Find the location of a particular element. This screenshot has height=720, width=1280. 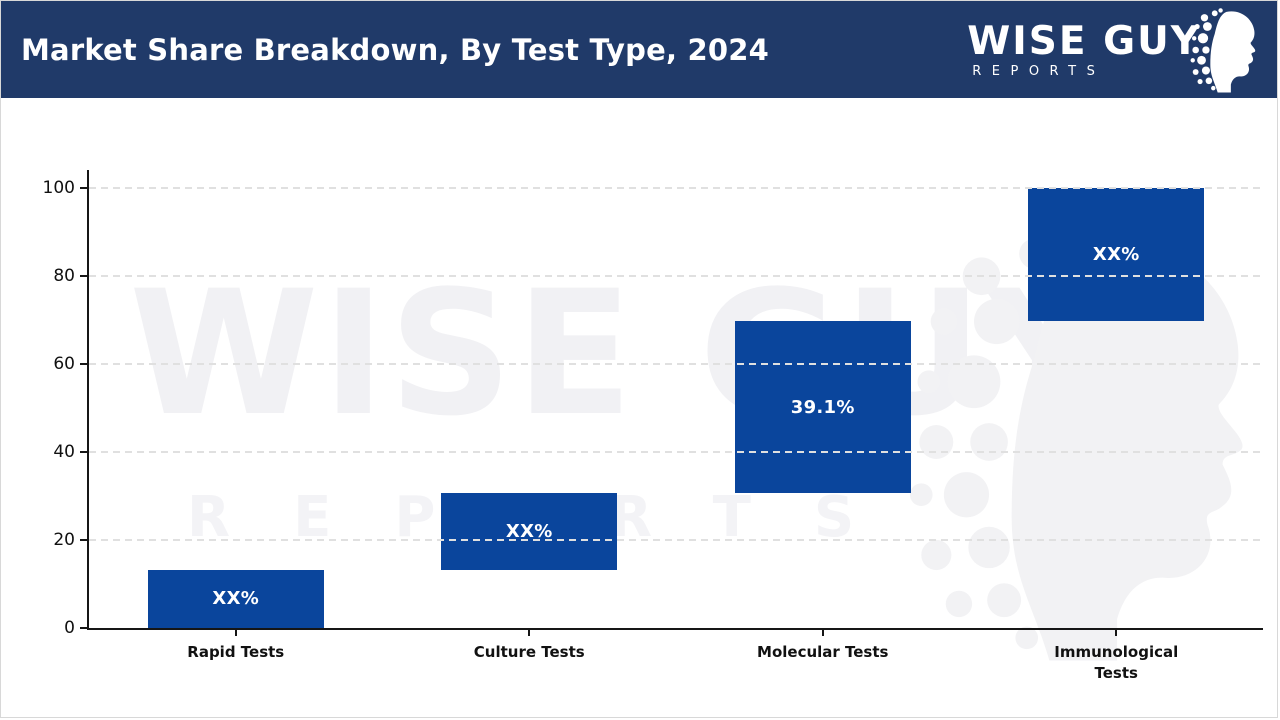

brand-logo: WISE GUY REPORTS is located at coordinates (1115, 50).